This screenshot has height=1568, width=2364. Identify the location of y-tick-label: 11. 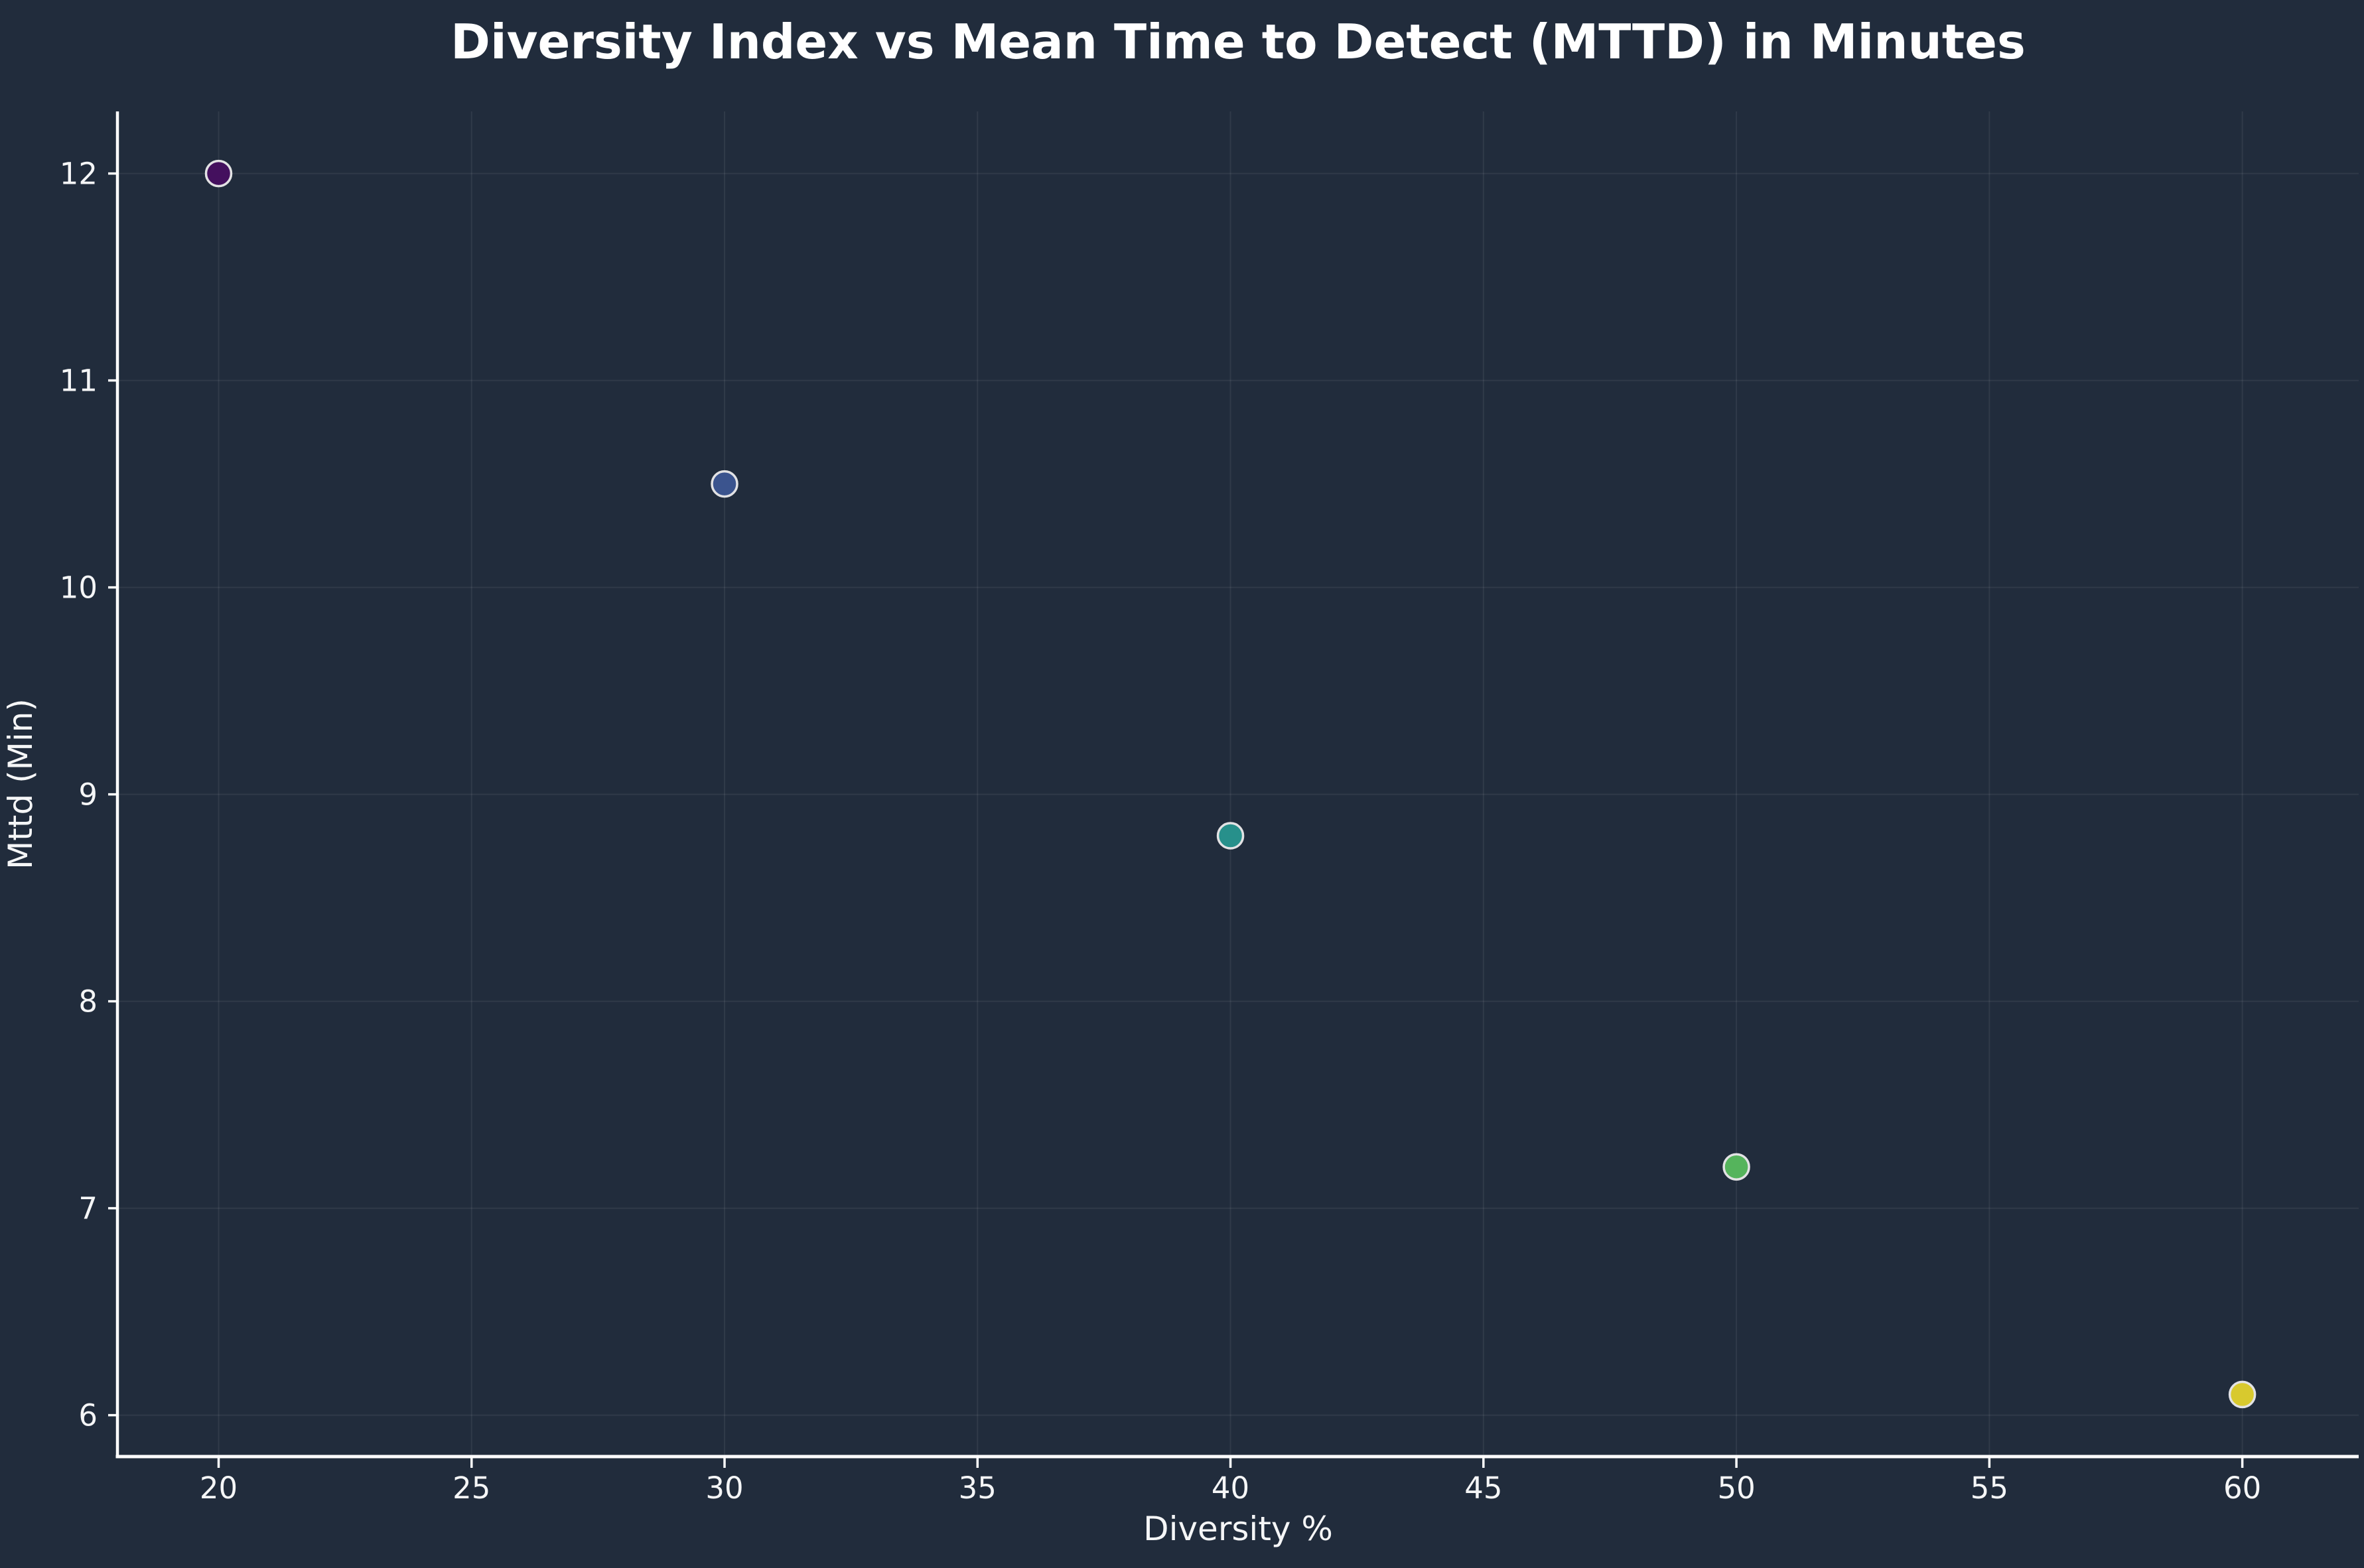
(79, 381).